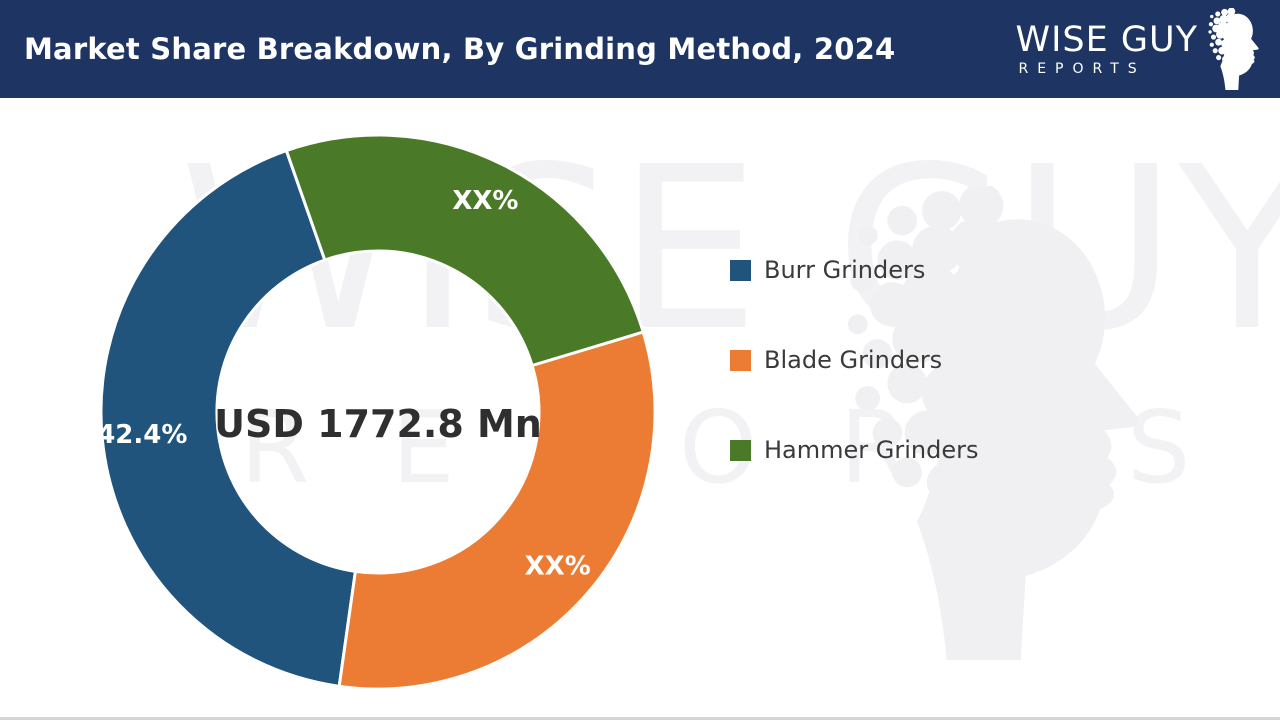  I want to click on segment-value-label-2: XX%, so click(485, 201).